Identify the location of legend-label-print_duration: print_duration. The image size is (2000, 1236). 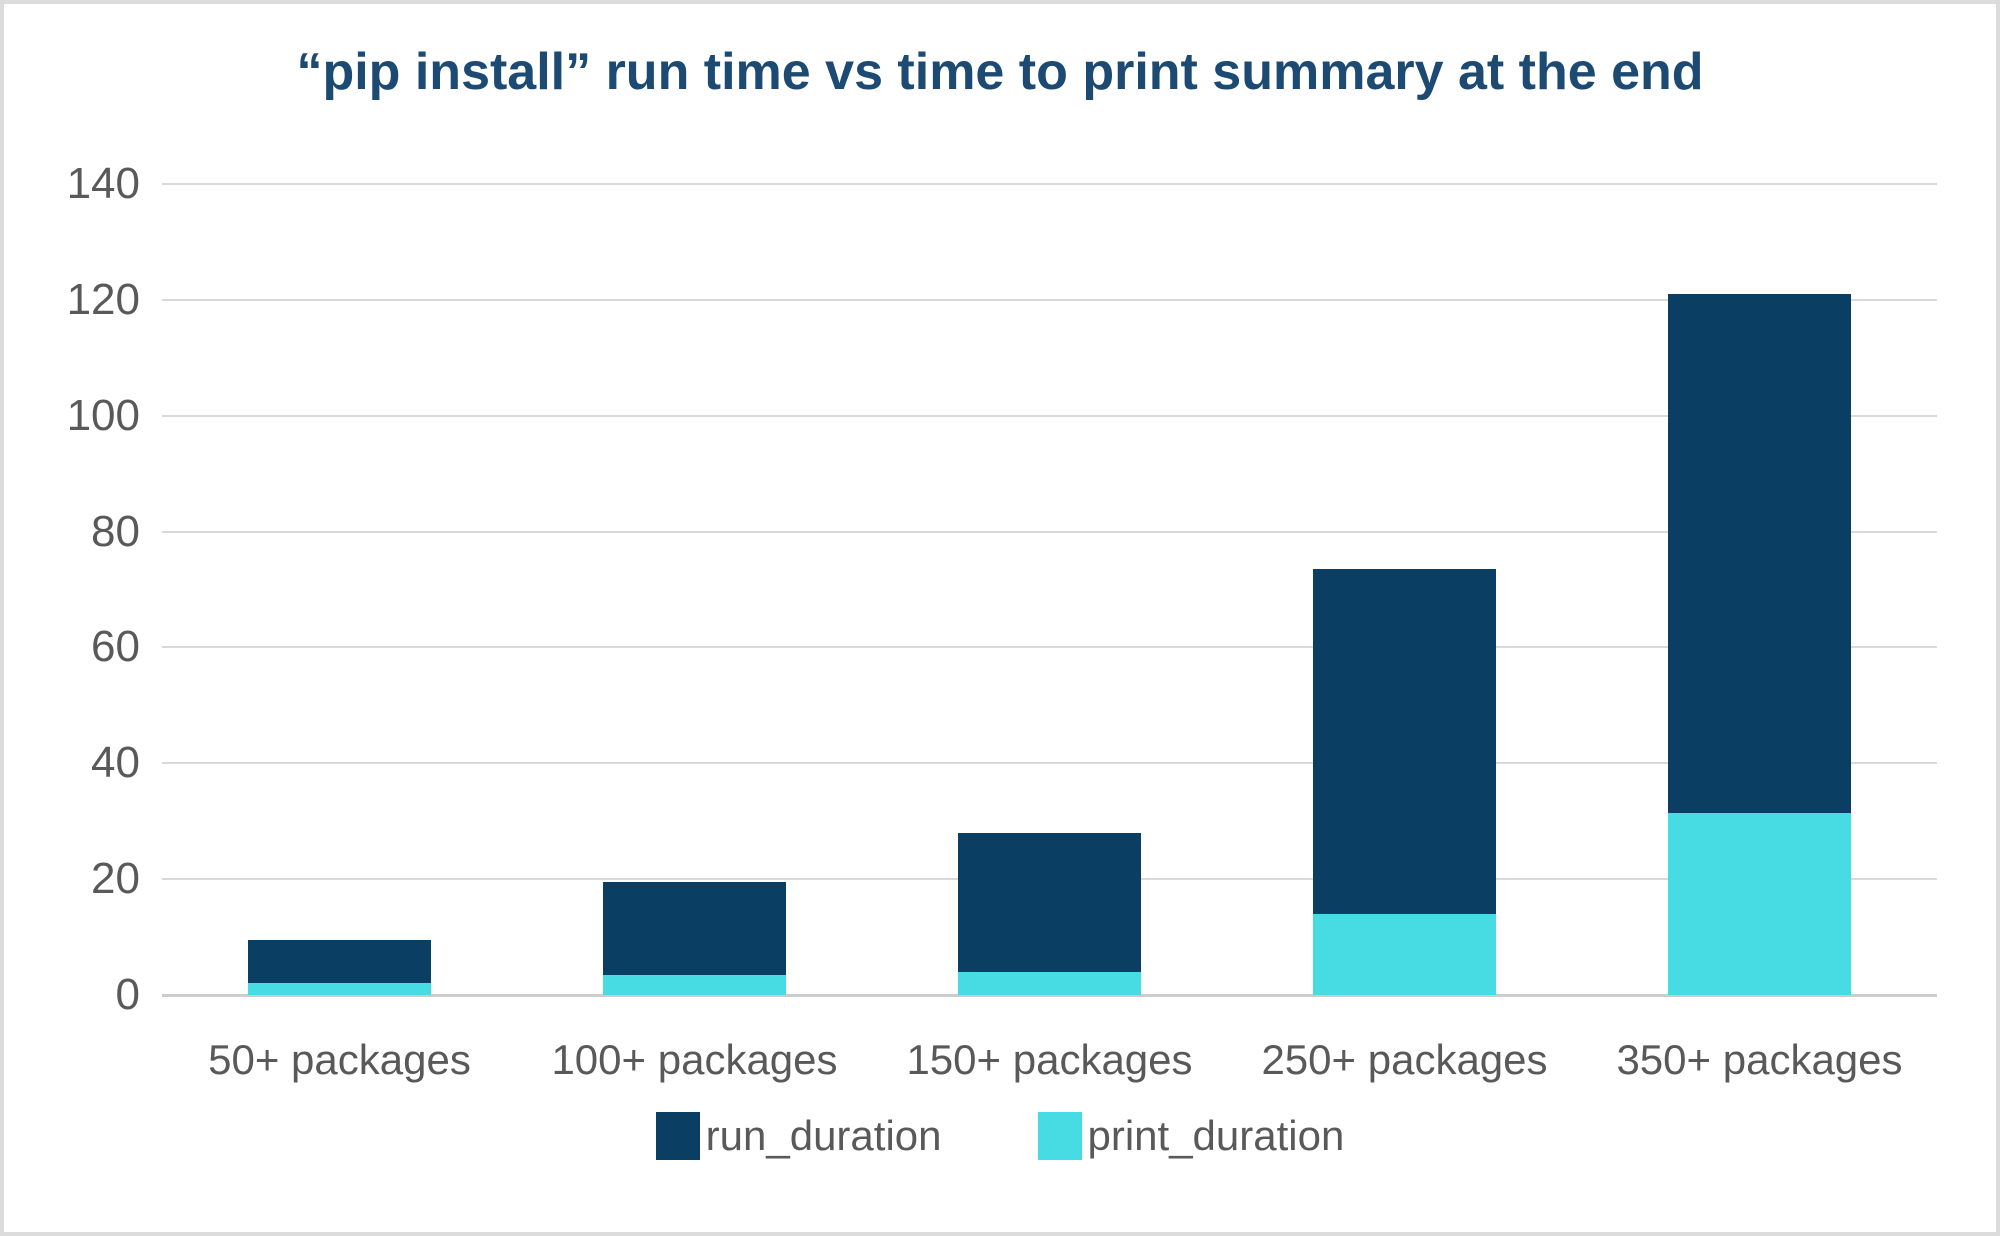
(1216, 1135).